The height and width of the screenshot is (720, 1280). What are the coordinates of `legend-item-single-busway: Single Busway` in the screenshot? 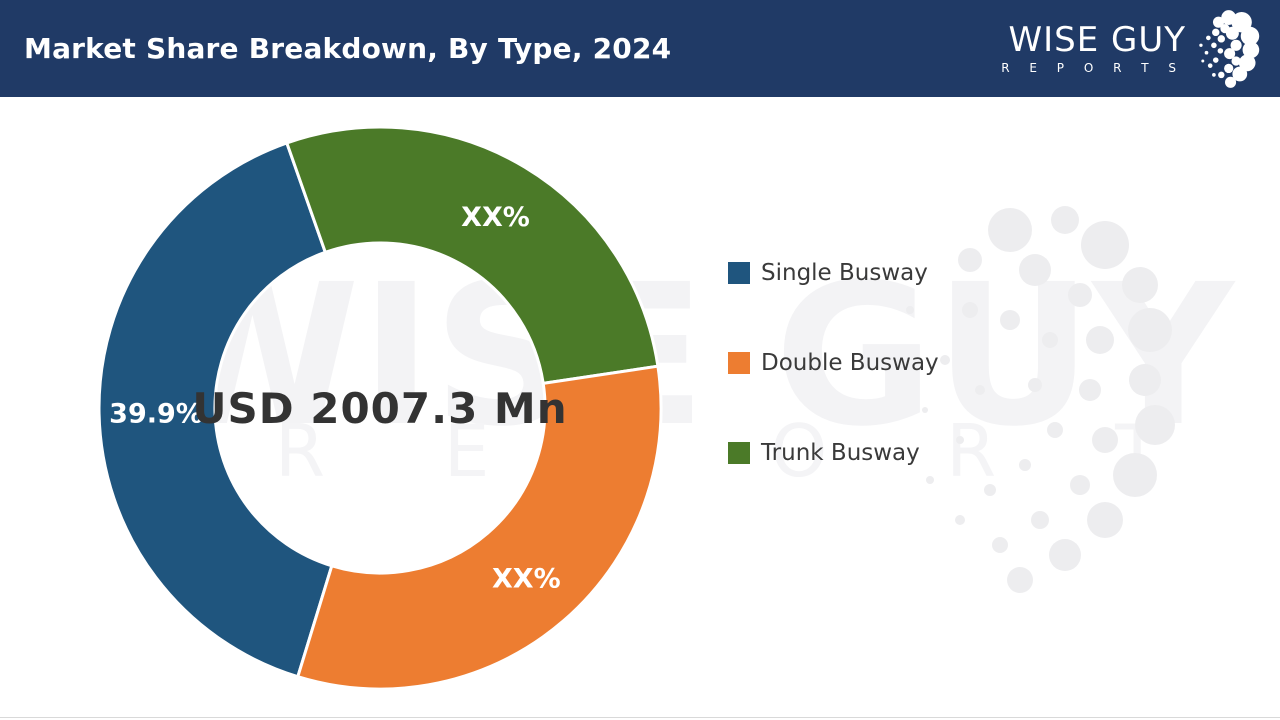 It's located at (833, 273).